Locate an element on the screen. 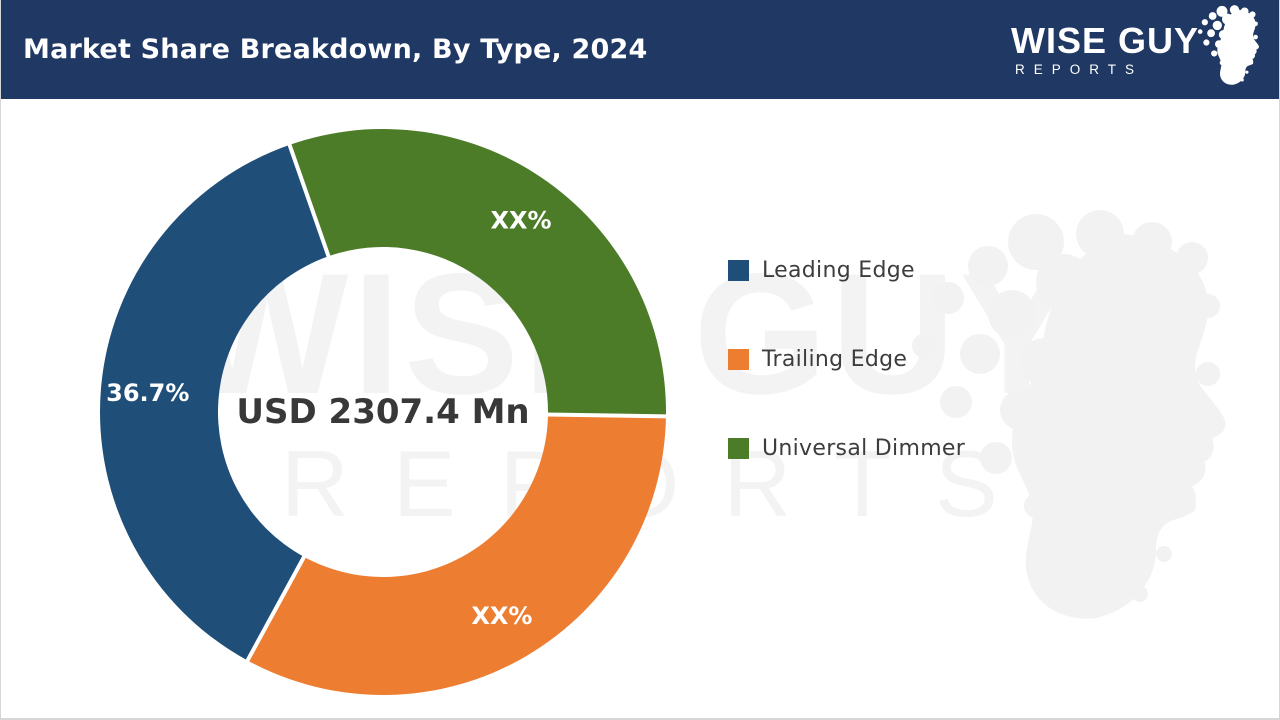 The height and width of the screenshot is (720, 1280). legend-item-trailing-edge: Trailing Edge is located at coordinates (846, 359).